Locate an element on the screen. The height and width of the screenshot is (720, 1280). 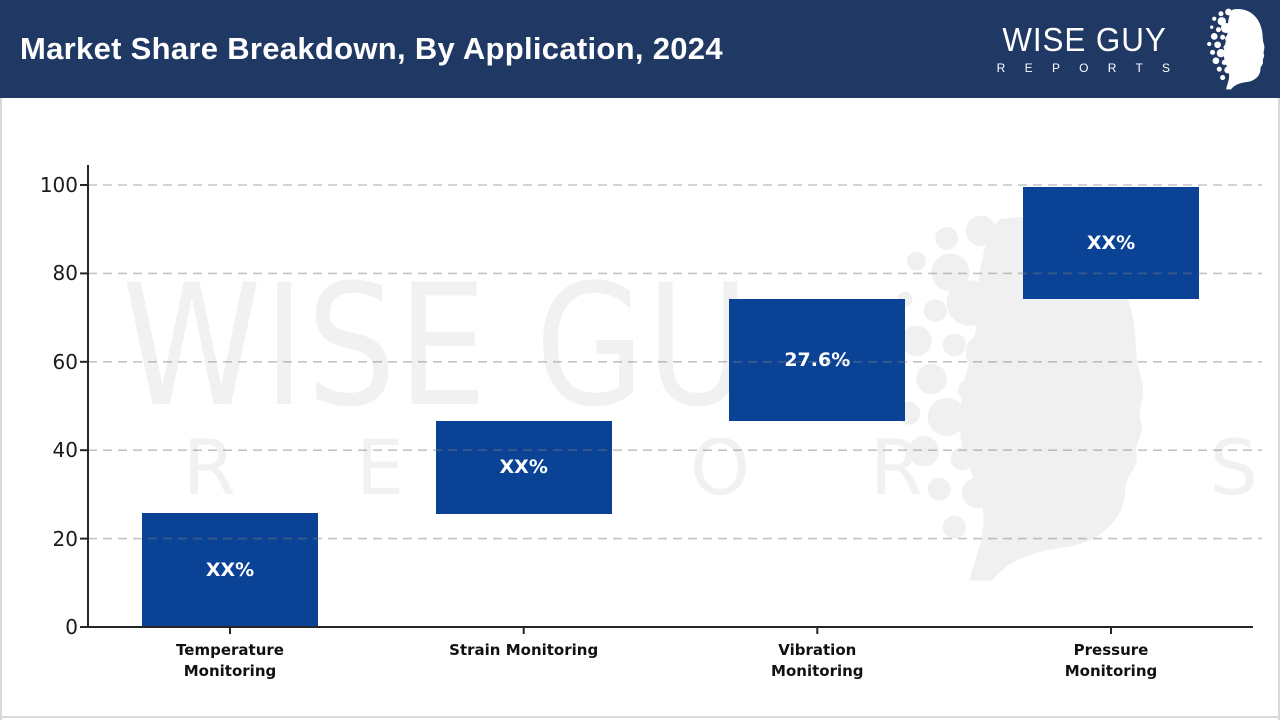
category-label-temperature-monitoring: Temperature Monitoring is located at coordinates (230, 660).